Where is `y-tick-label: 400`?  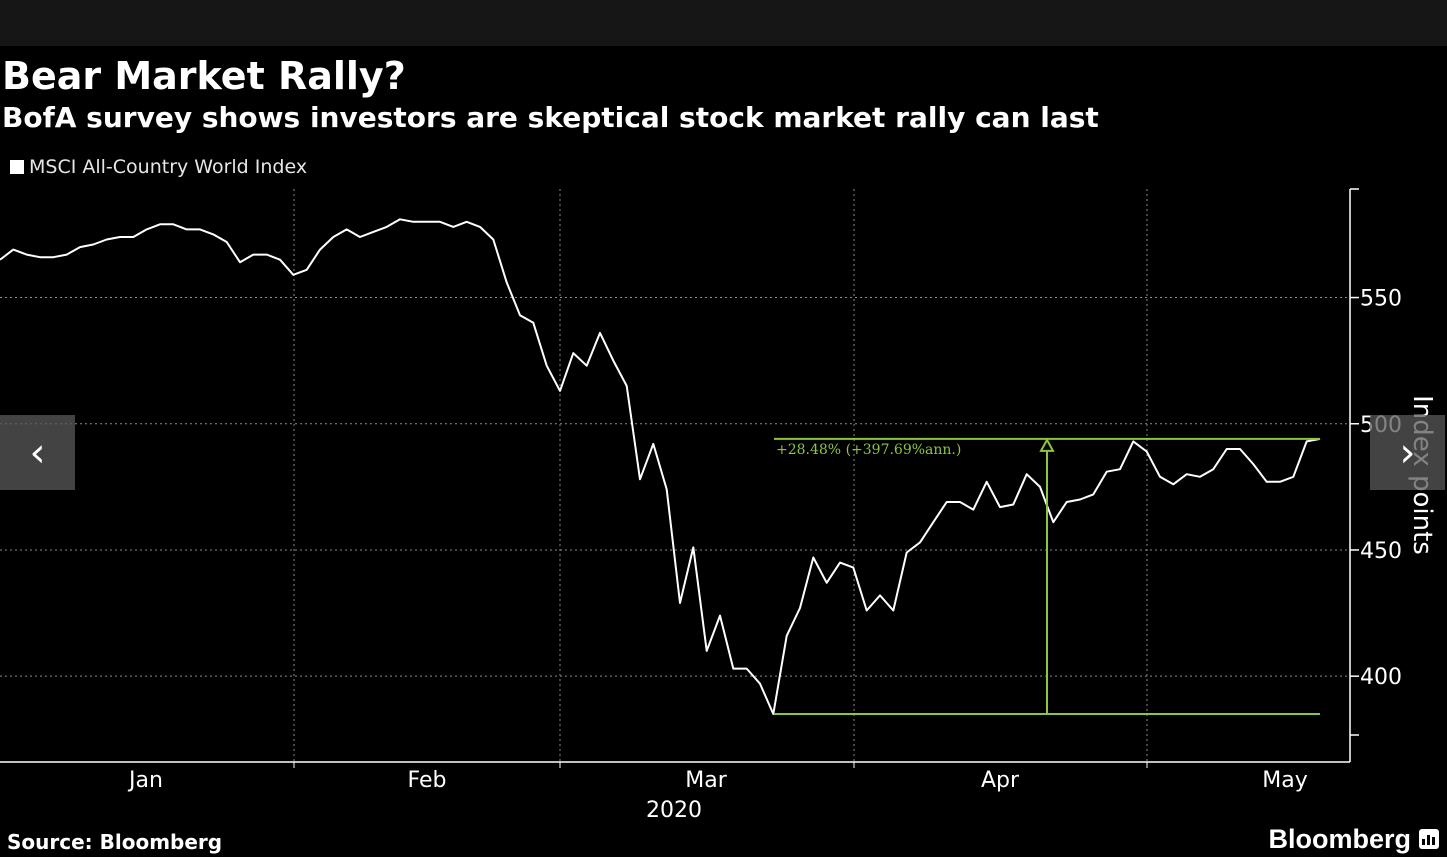
y-tick-label: 400 is located at coordinates (1381, 677).